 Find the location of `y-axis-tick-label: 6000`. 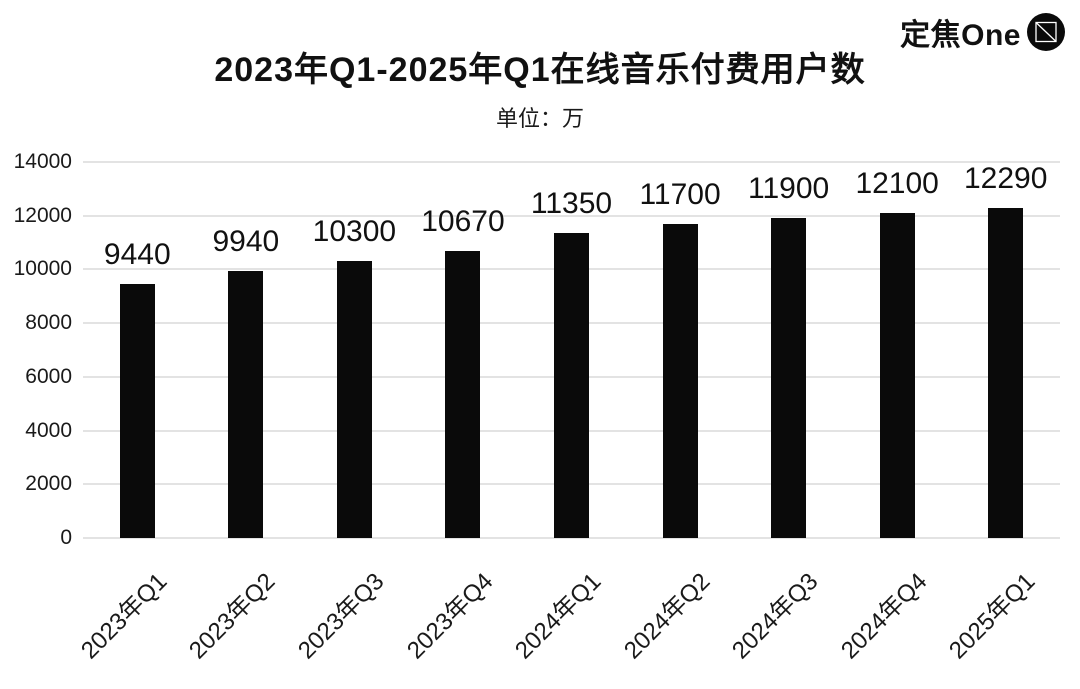

y-axis-tick-label: 6000 is located at coordinates (48, 376).